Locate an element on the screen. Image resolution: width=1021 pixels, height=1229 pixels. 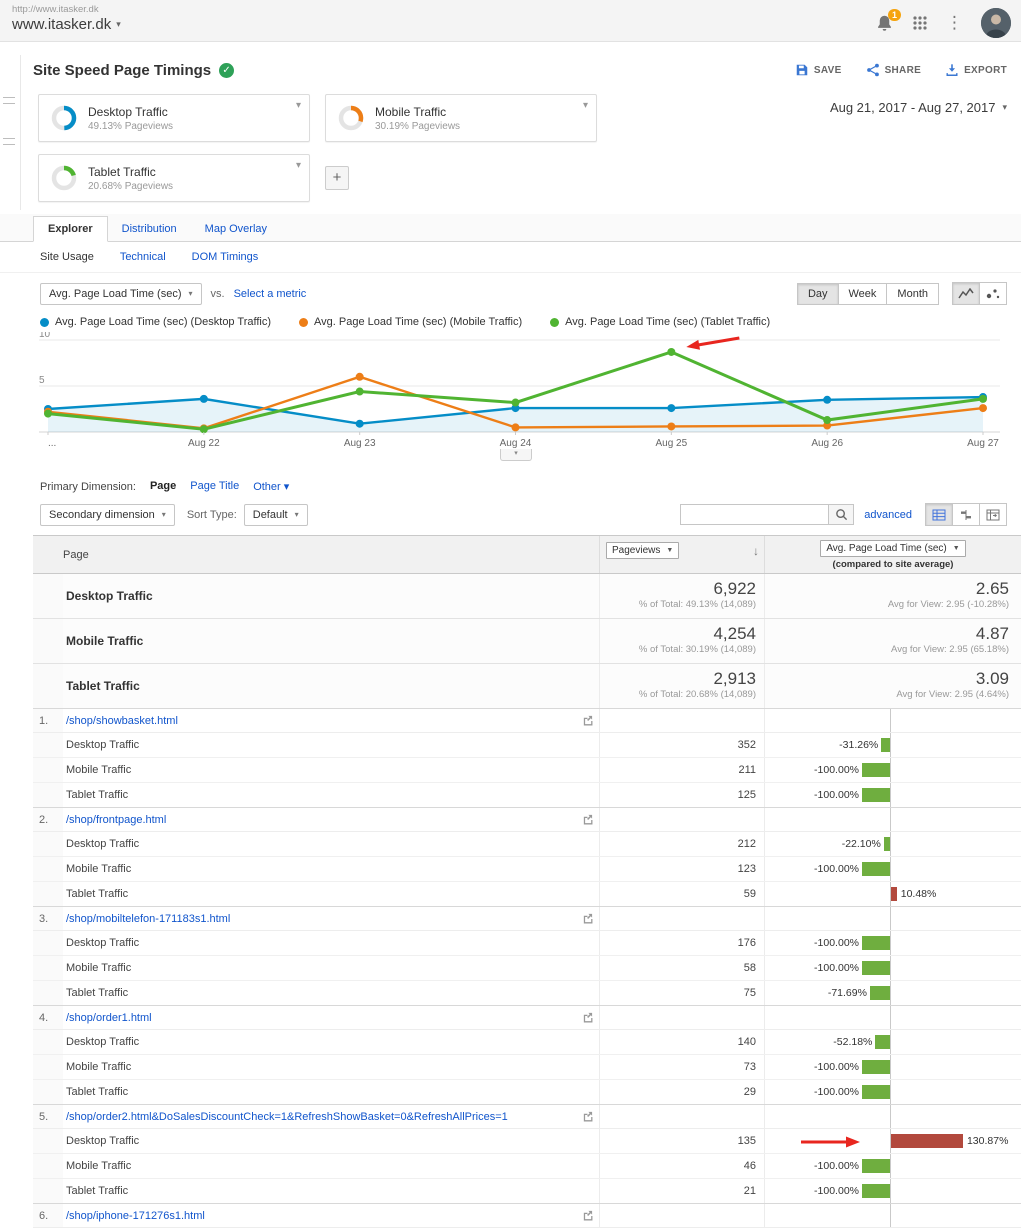
save-button: SAVE is located at coordinates (818, 70).